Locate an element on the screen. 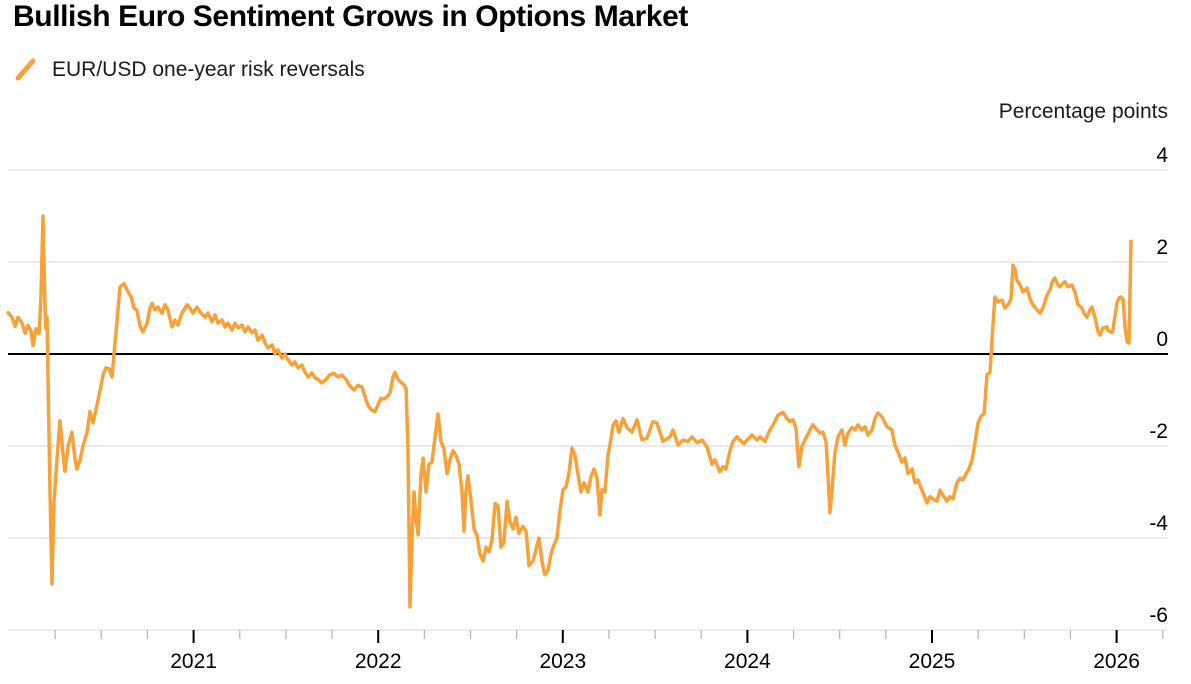 This screenshot has width=1191, height=684. x-tick-label: 2023 is located at coordinates (562, 661).